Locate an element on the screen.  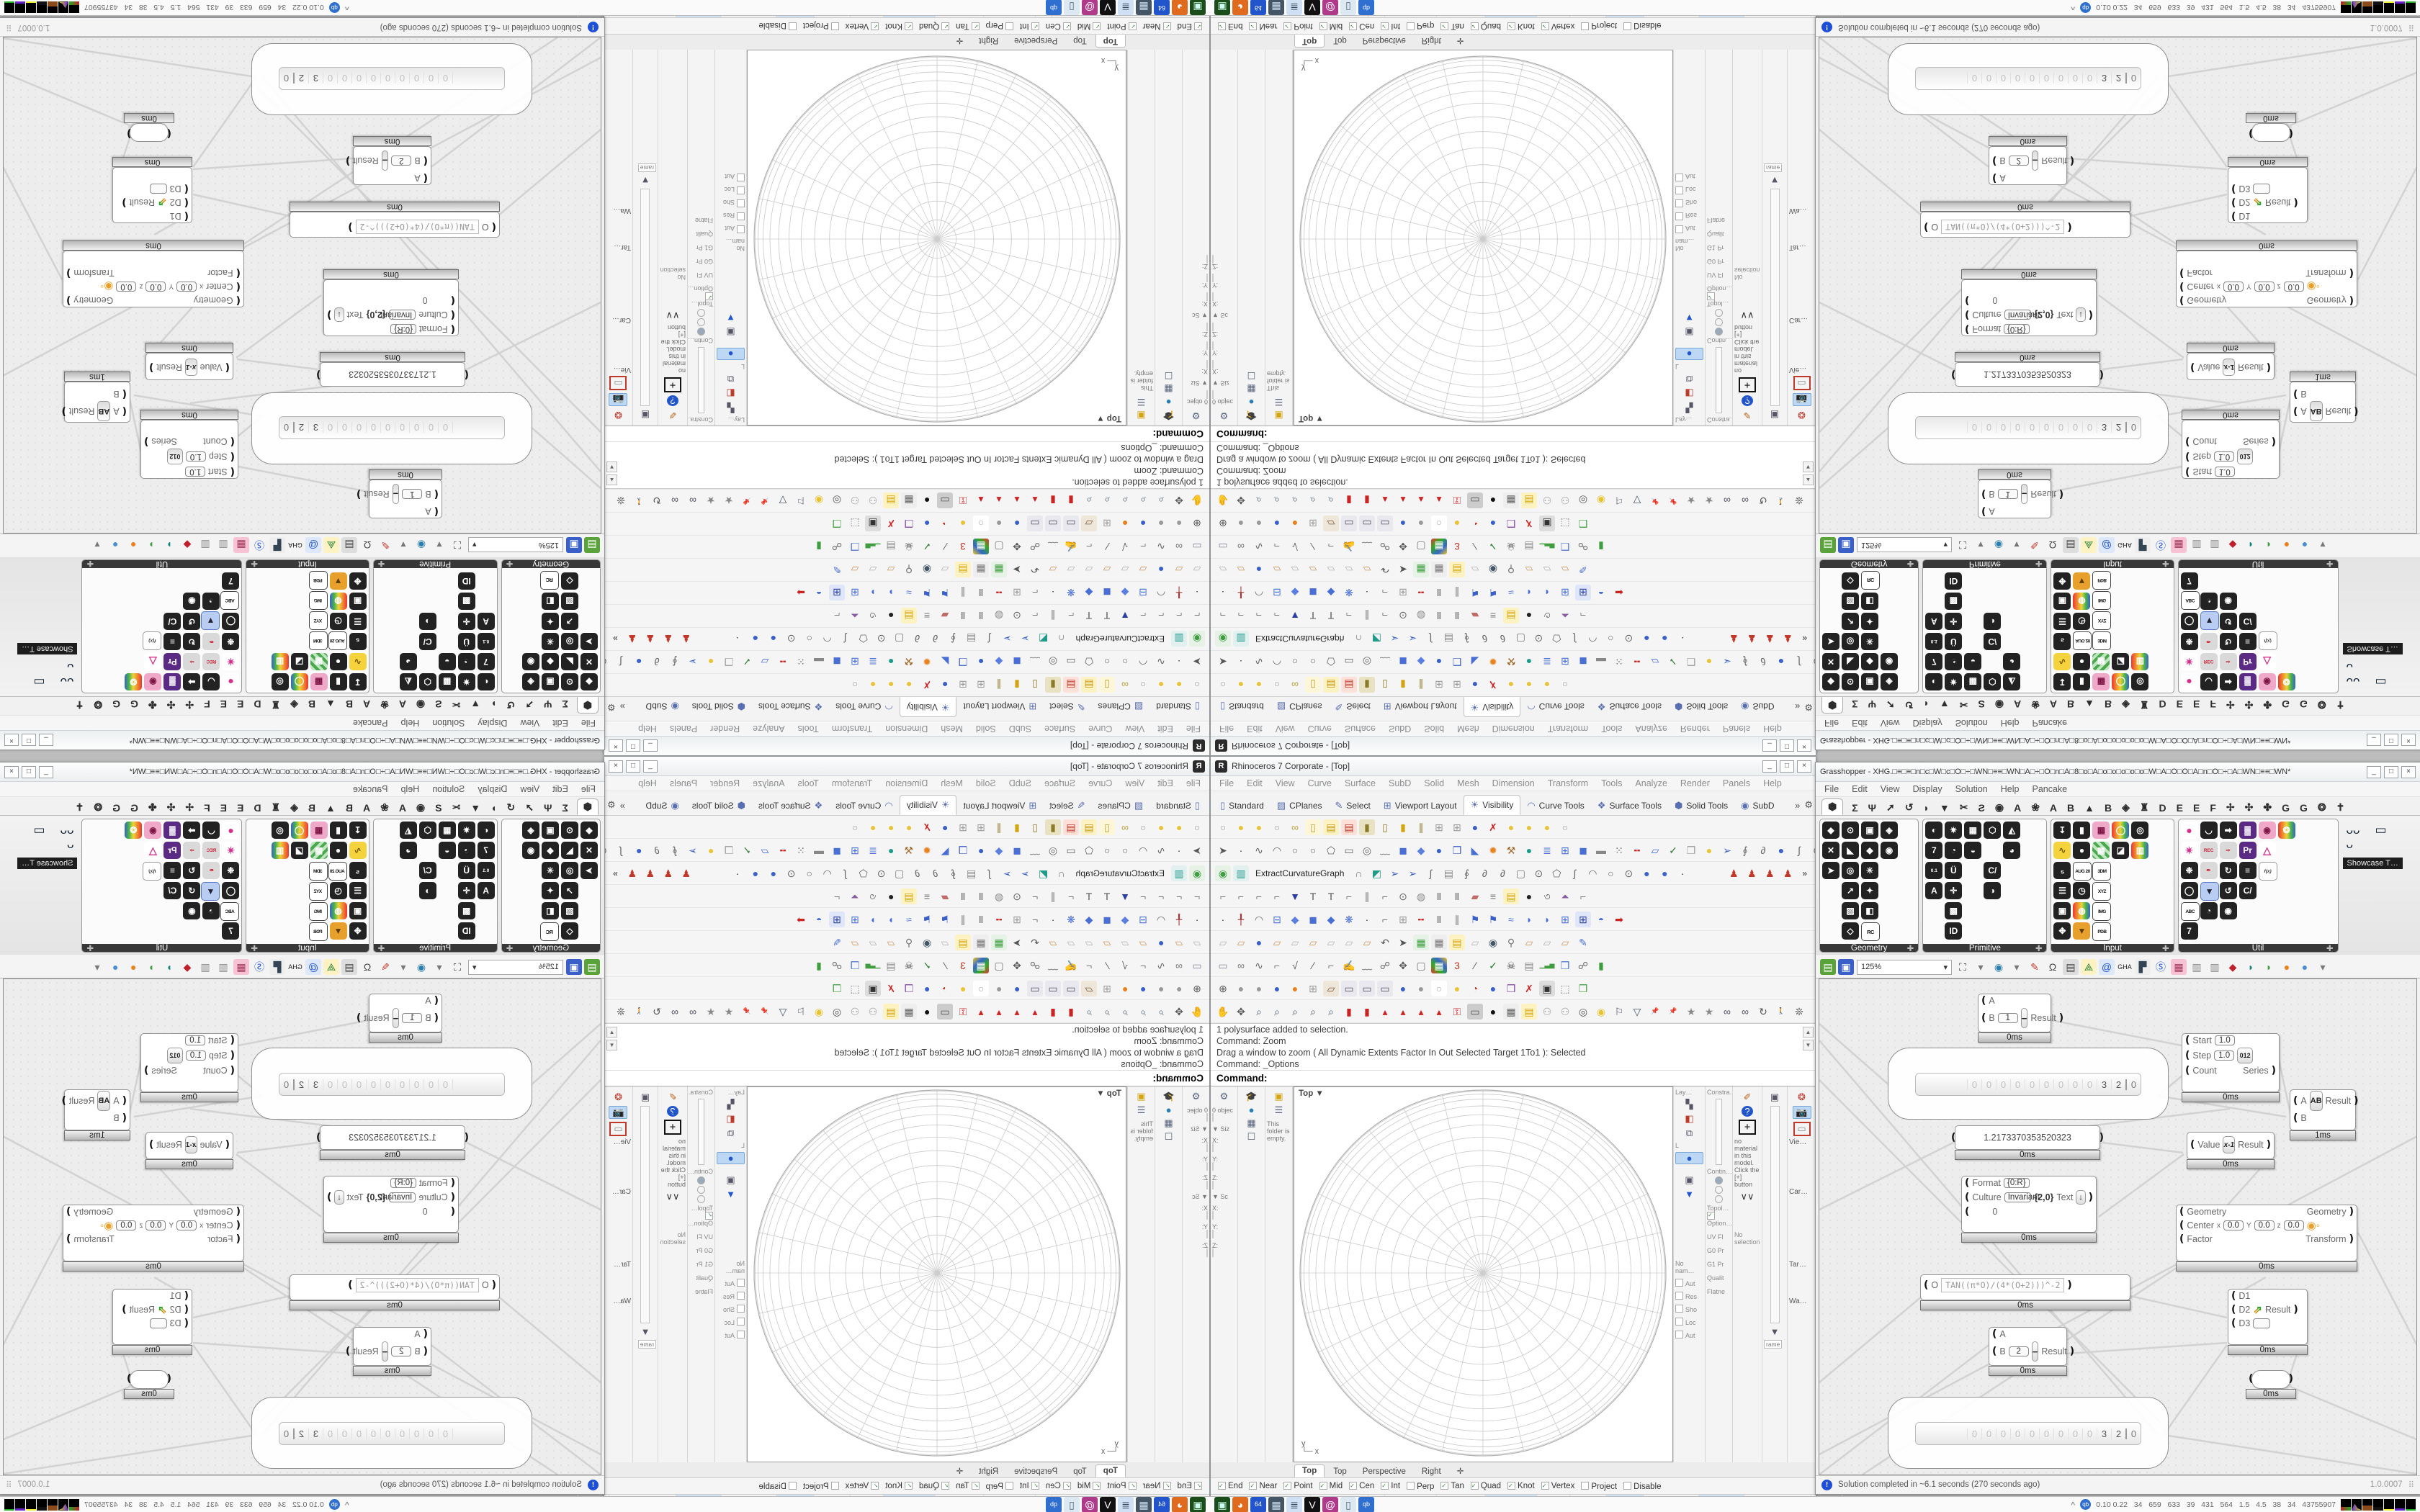
component-icon: ➤ is located at coordinates (589, 870).